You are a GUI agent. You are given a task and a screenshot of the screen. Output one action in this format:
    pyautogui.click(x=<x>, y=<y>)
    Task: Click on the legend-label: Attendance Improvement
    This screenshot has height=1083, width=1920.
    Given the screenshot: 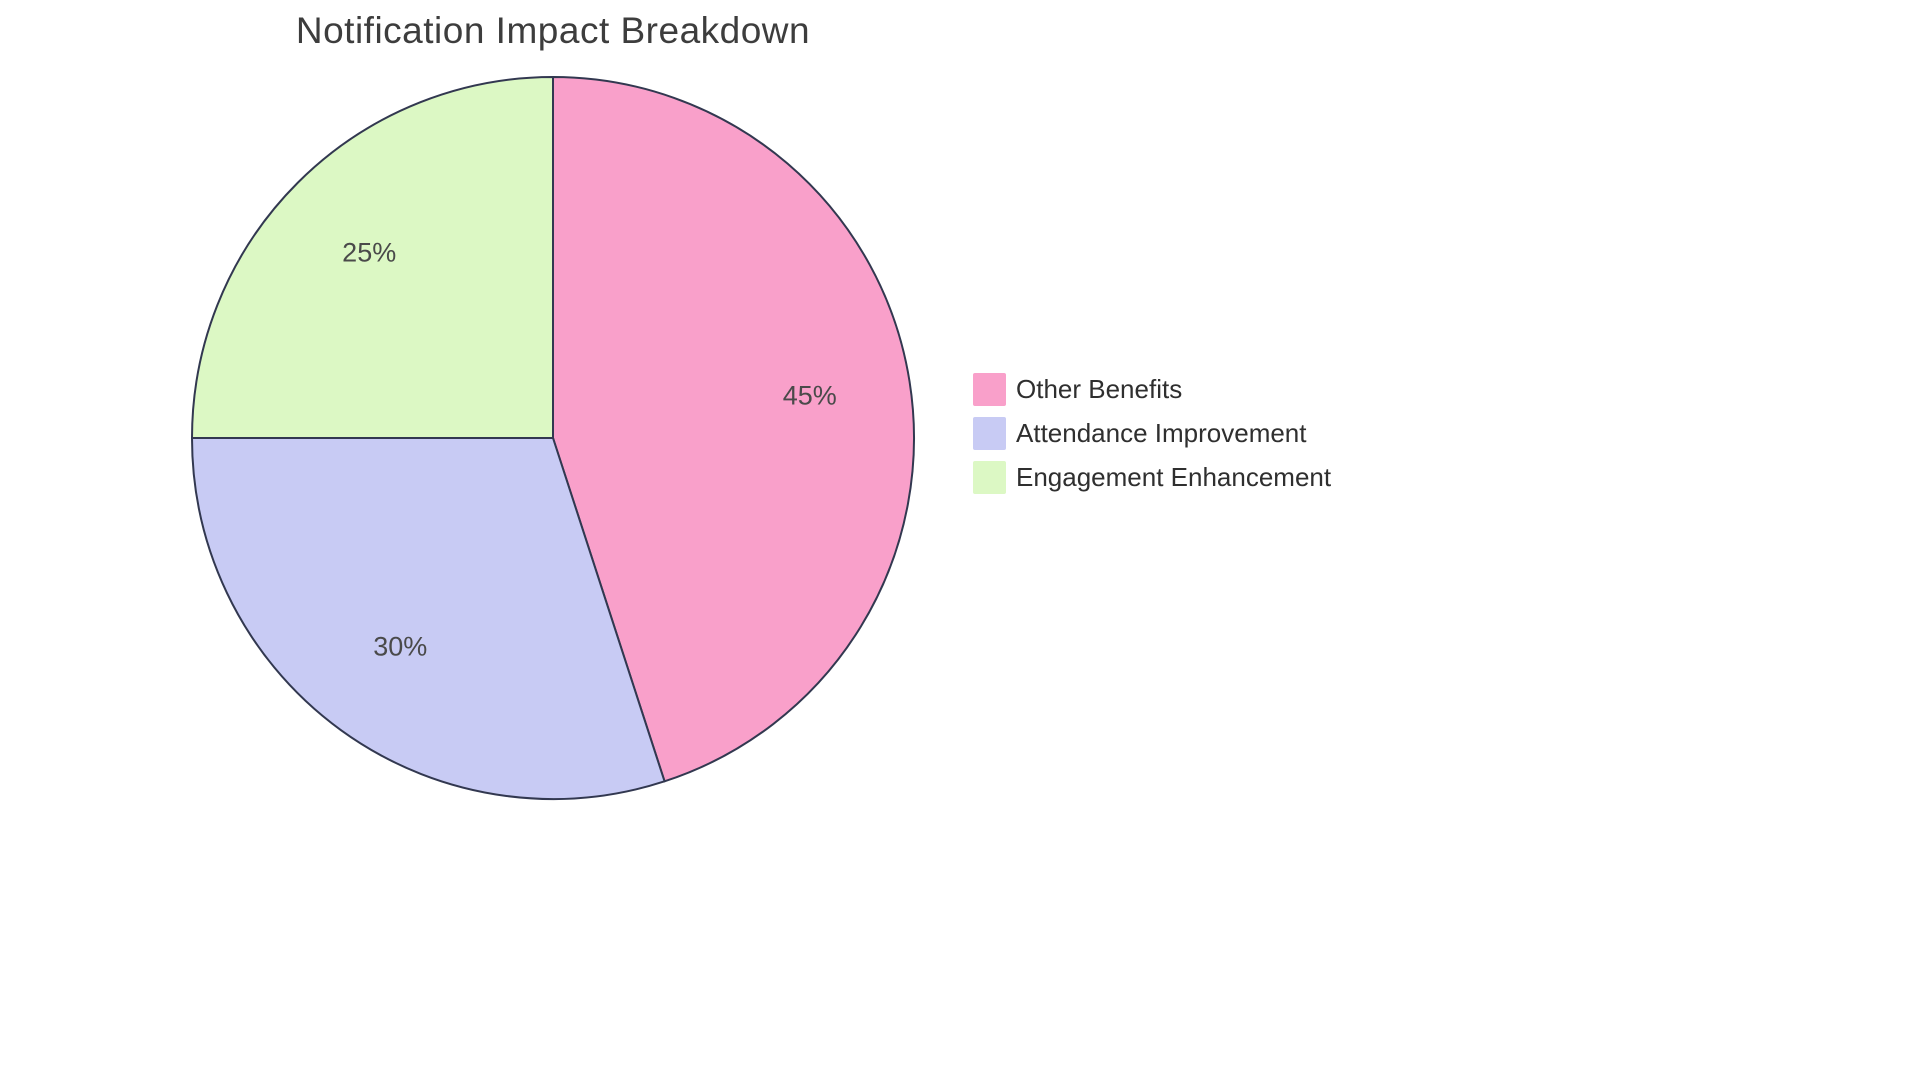 What is the action you would take?
    pyautogui.click(x=1161, y=433)
    